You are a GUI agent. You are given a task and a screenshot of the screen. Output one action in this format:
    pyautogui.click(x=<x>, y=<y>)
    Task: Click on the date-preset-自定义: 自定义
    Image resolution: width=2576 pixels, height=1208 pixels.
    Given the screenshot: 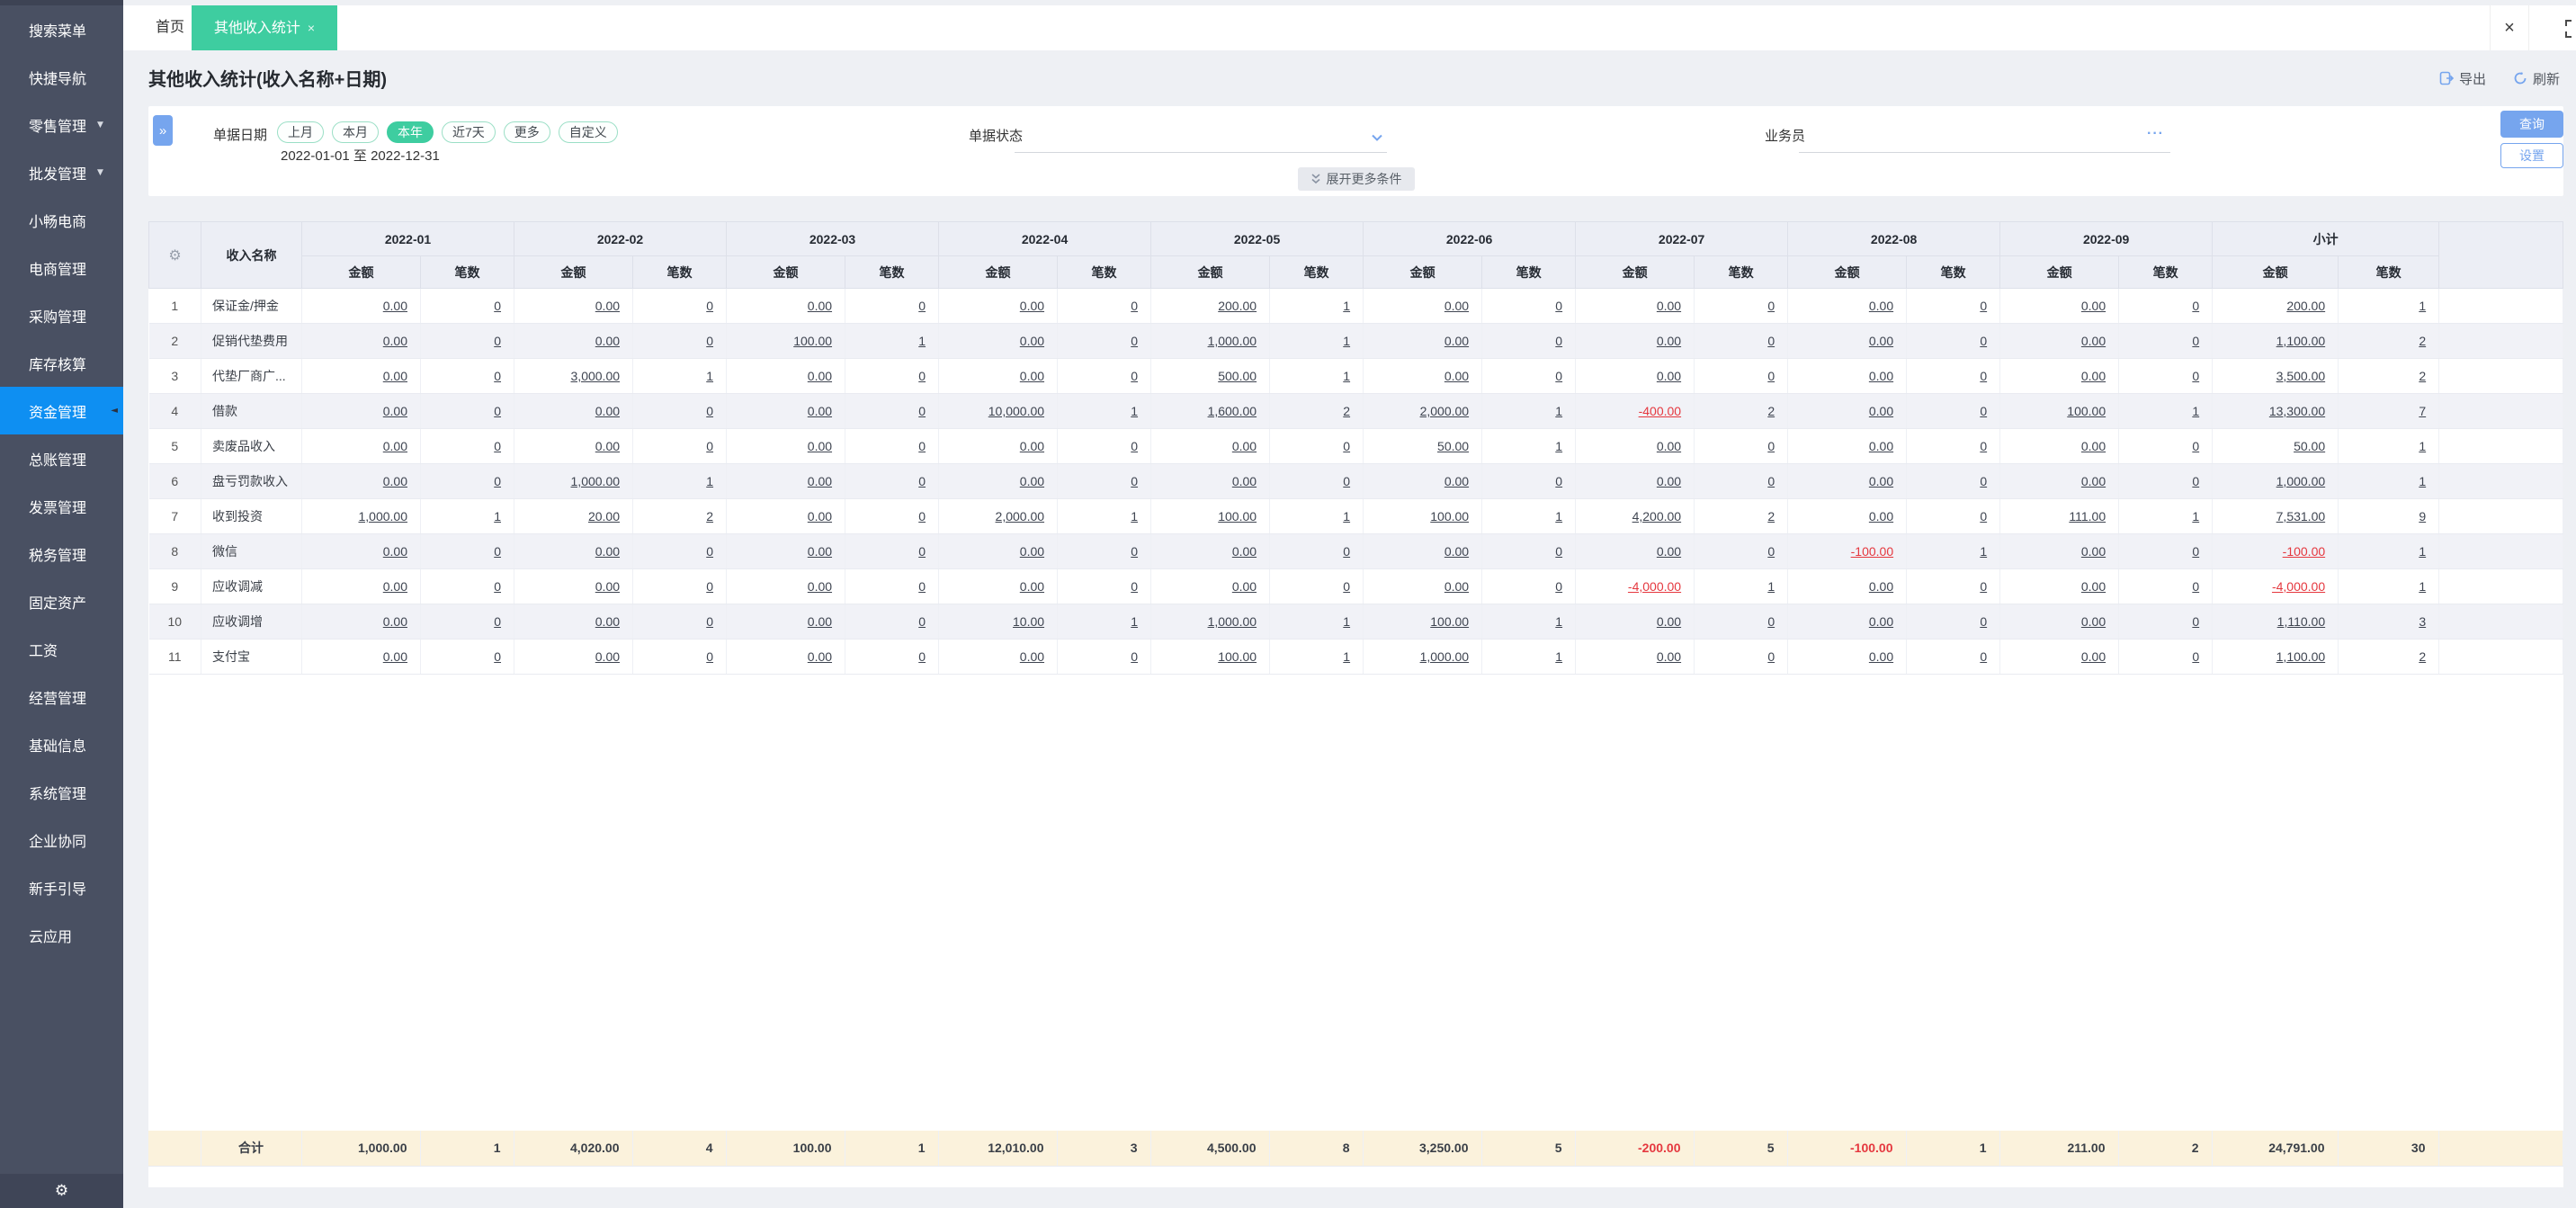 What is the action you would take?
    pyautogui.click(x=588, y=132)
    